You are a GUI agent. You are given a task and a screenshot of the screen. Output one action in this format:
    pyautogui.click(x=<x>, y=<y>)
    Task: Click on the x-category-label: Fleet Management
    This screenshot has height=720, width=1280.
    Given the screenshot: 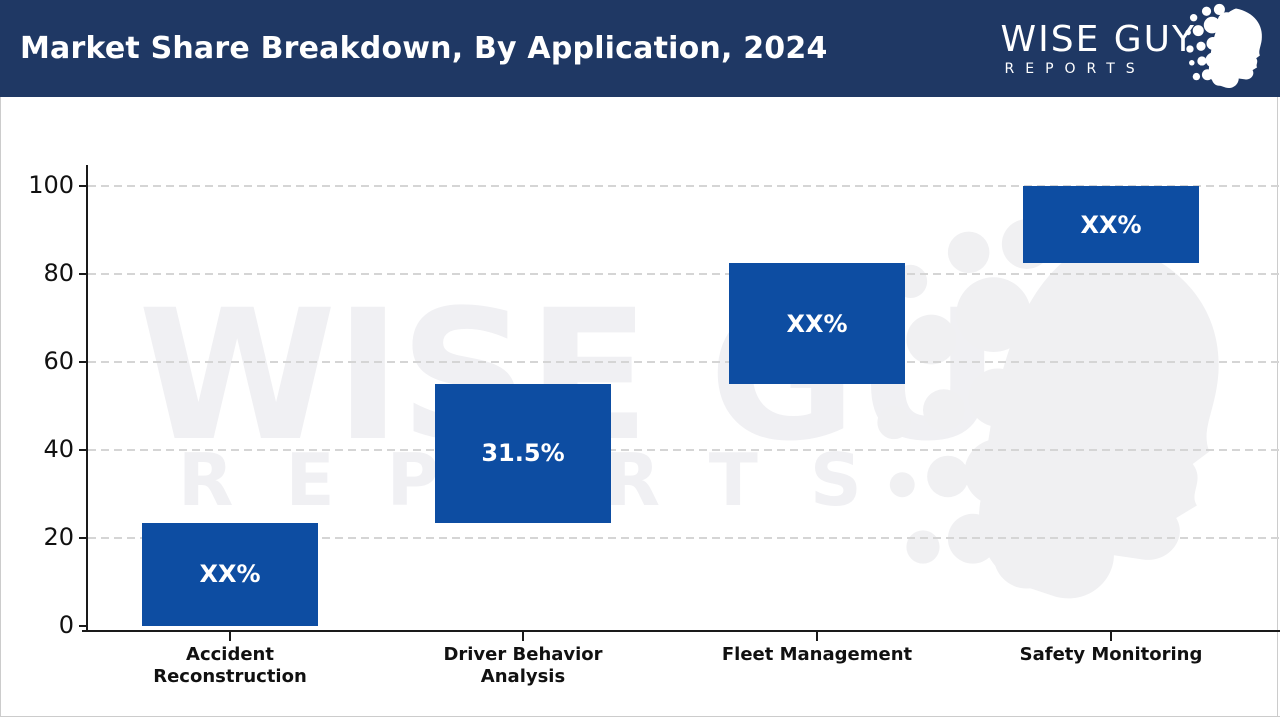 What is the action you would take?
    pyautogui.click(x=817, y=654)
    